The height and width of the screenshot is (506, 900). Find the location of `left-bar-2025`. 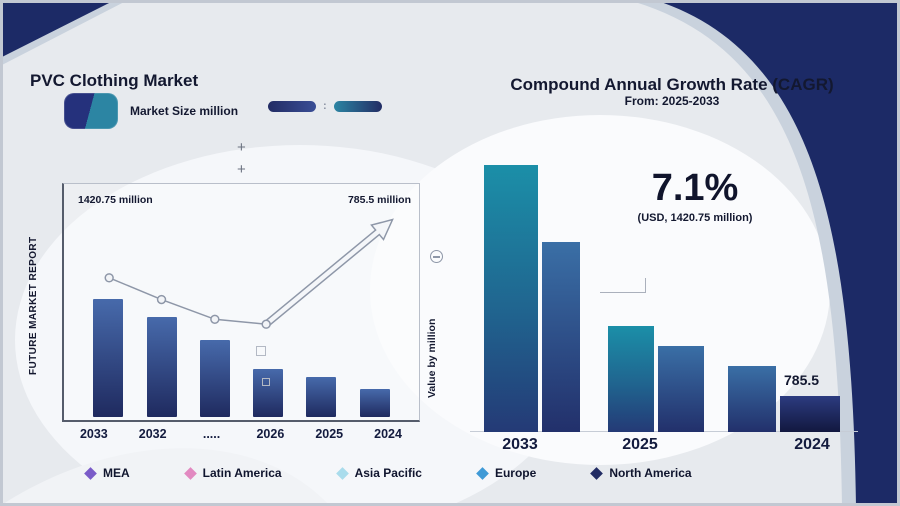

left-bar-2025 is located at coordinates (321, 397).